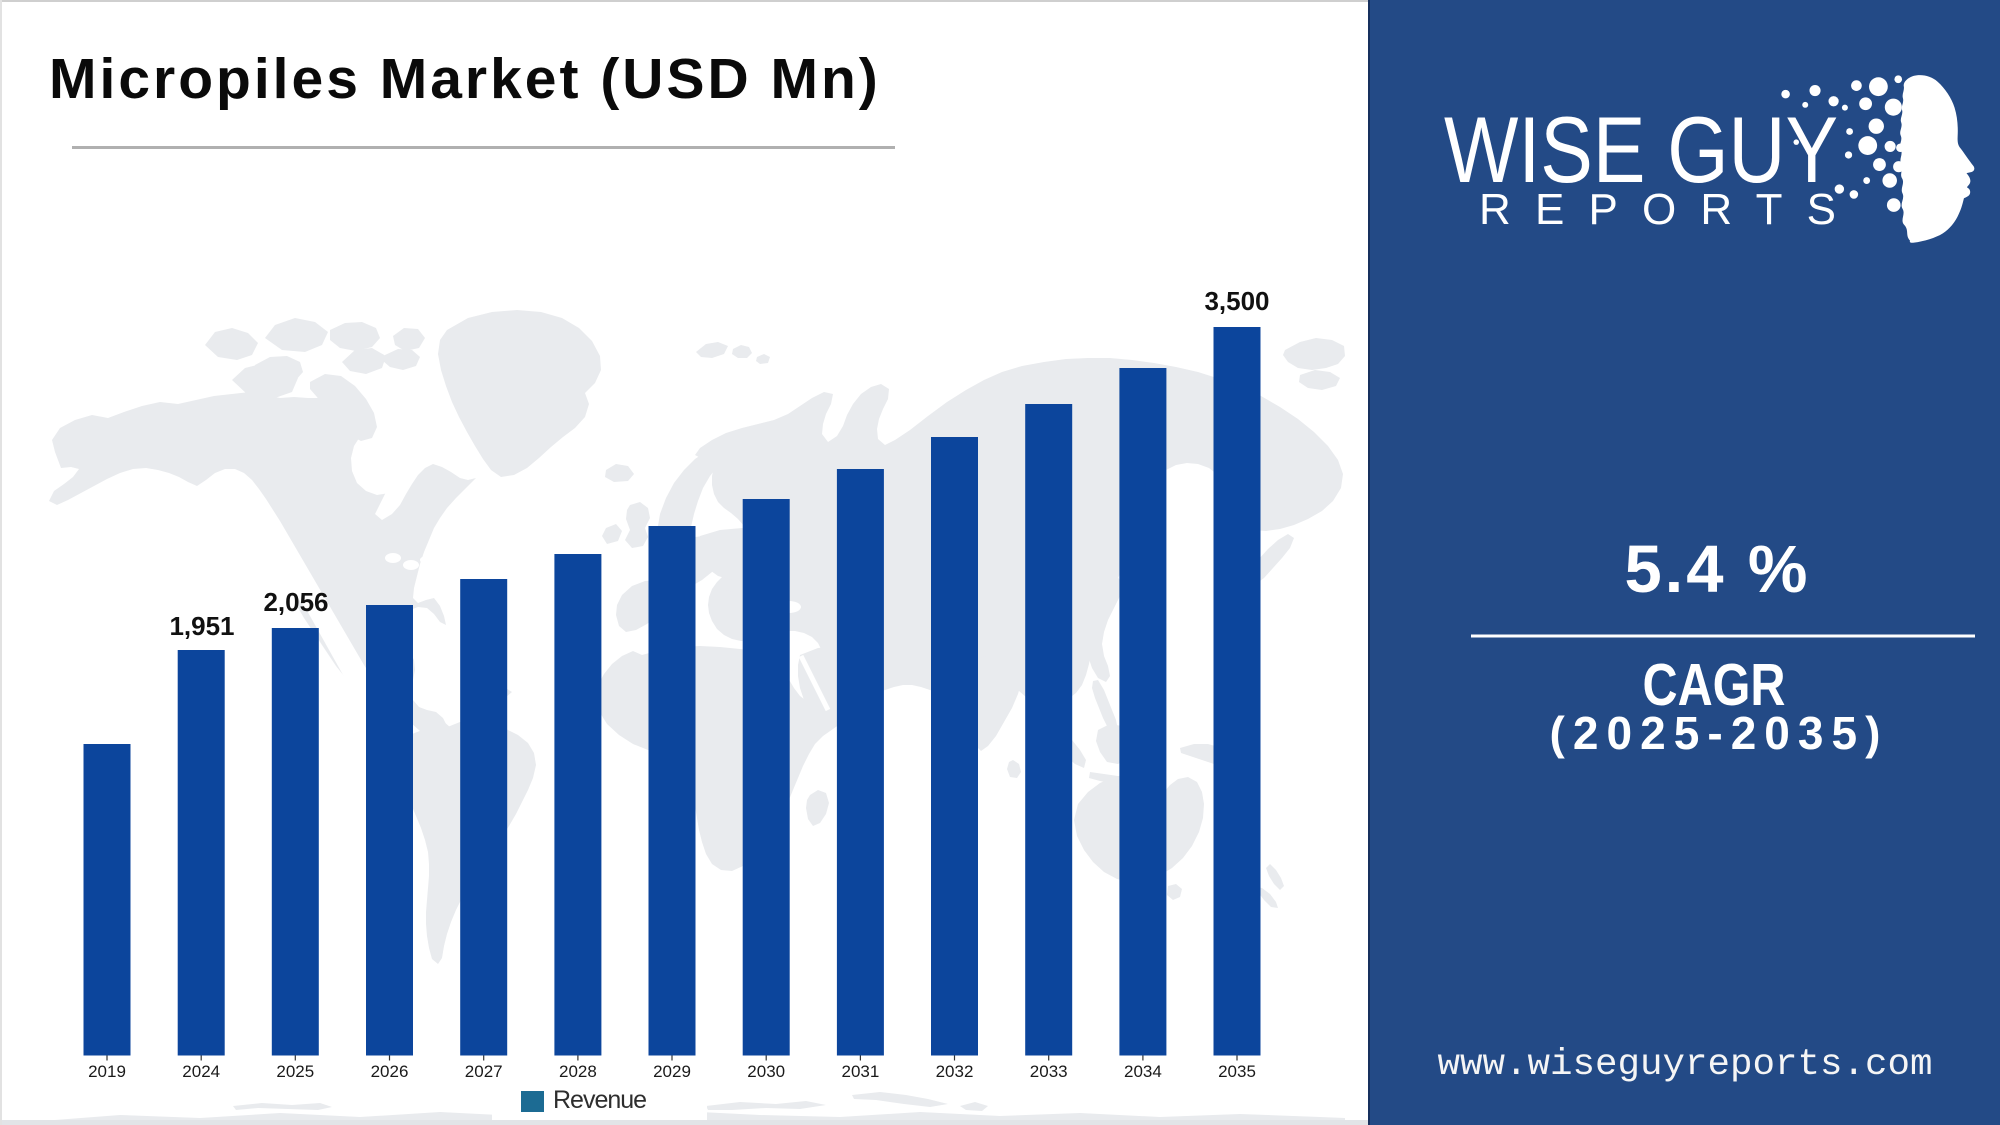  Describe the element at coordinates (295, 602) in the screenshot. I see `svg-text: 2,056` at that location.